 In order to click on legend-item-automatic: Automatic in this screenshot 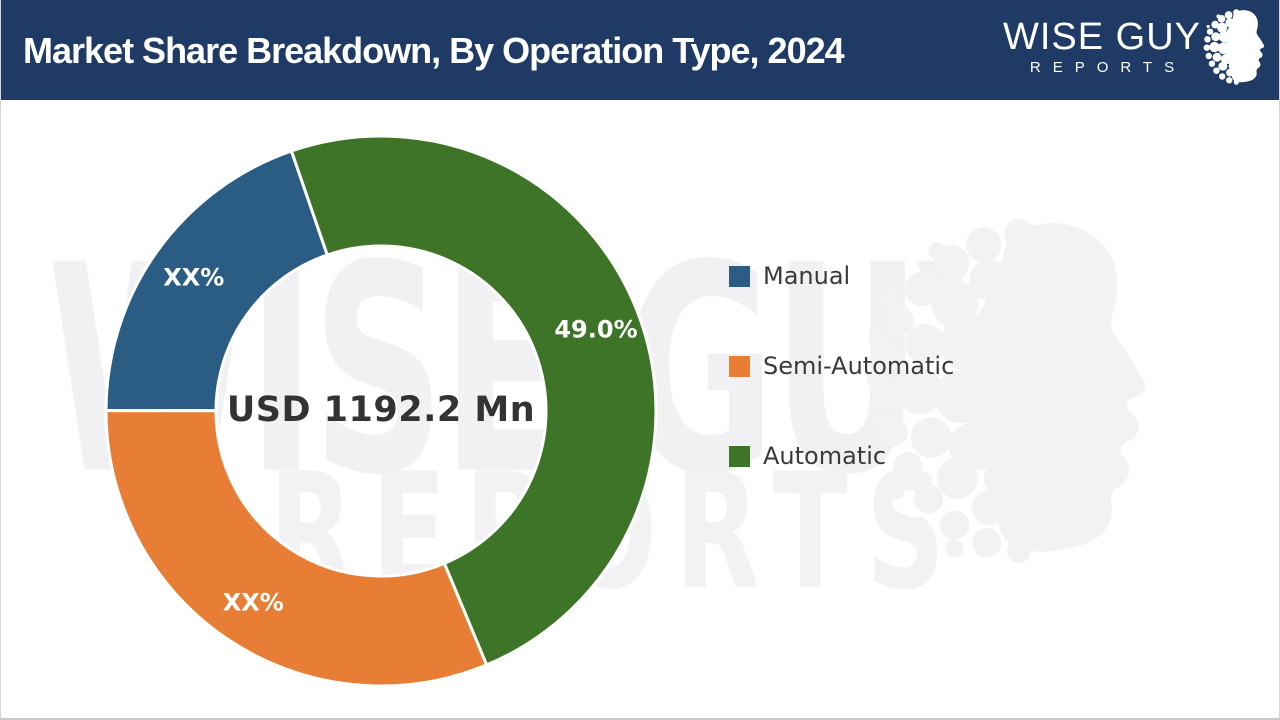, I will do `click(807, 456)`.